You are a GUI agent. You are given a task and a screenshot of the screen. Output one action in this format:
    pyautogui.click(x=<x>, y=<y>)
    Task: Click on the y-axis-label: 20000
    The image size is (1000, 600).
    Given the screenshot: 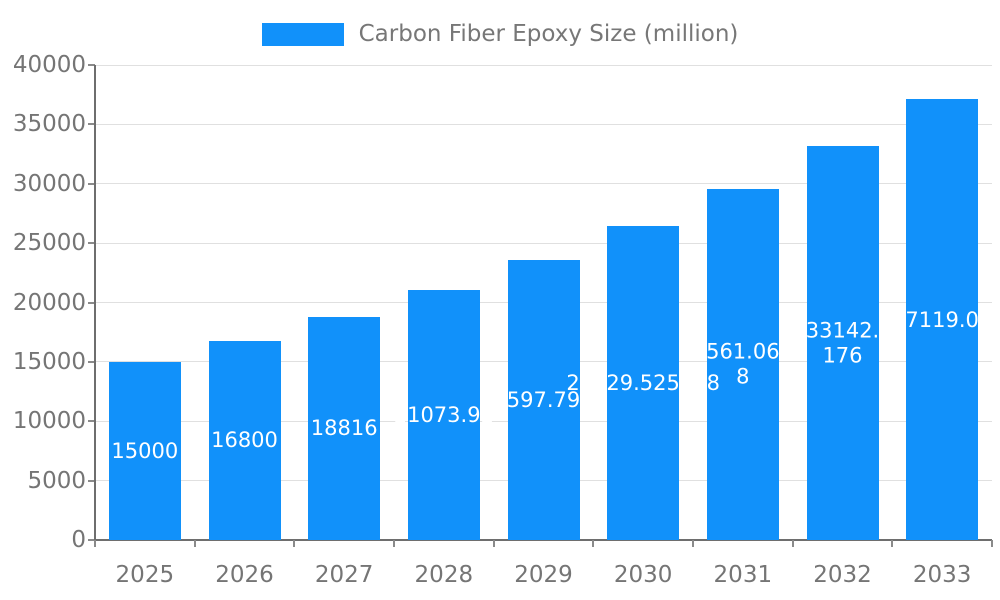 What is the action you would take?
    pyautogui.click(x=49, y=302)
    